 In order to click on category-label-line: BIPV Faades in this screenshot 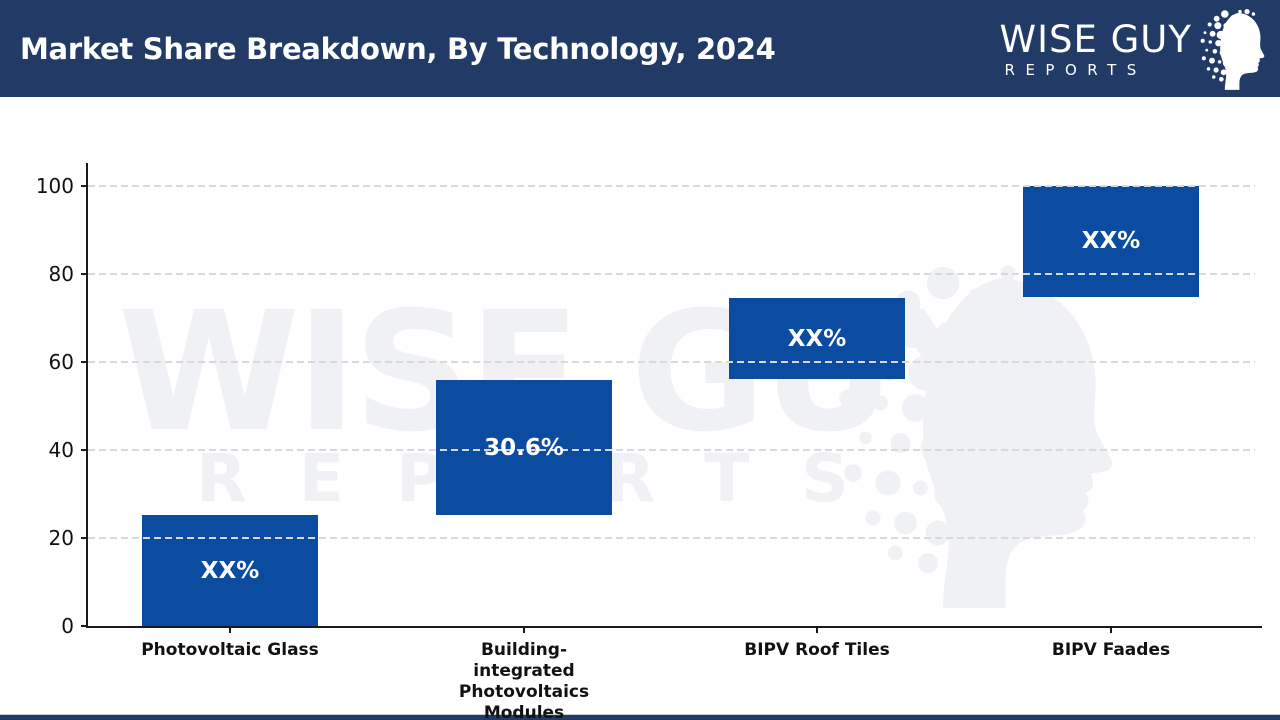, I will do `click(1111, 650)`.